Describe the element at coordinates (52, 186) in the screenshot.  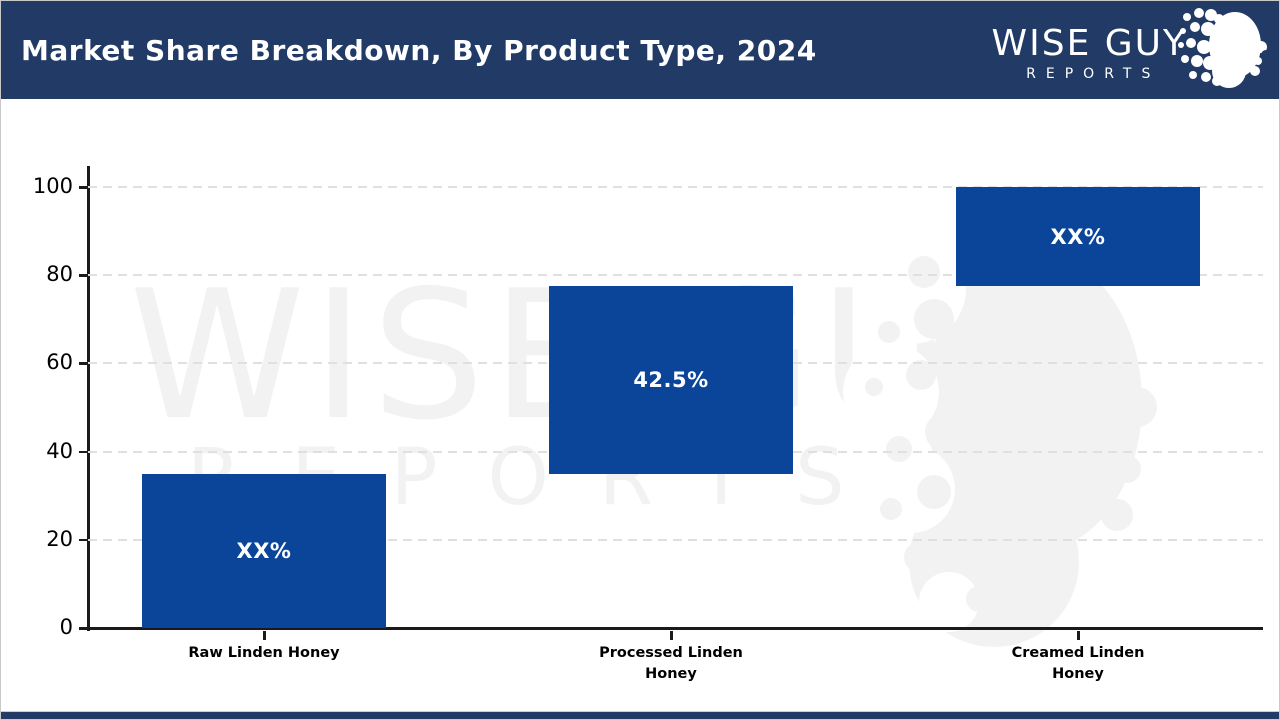
I see `y-tick-label: 100` at that location.